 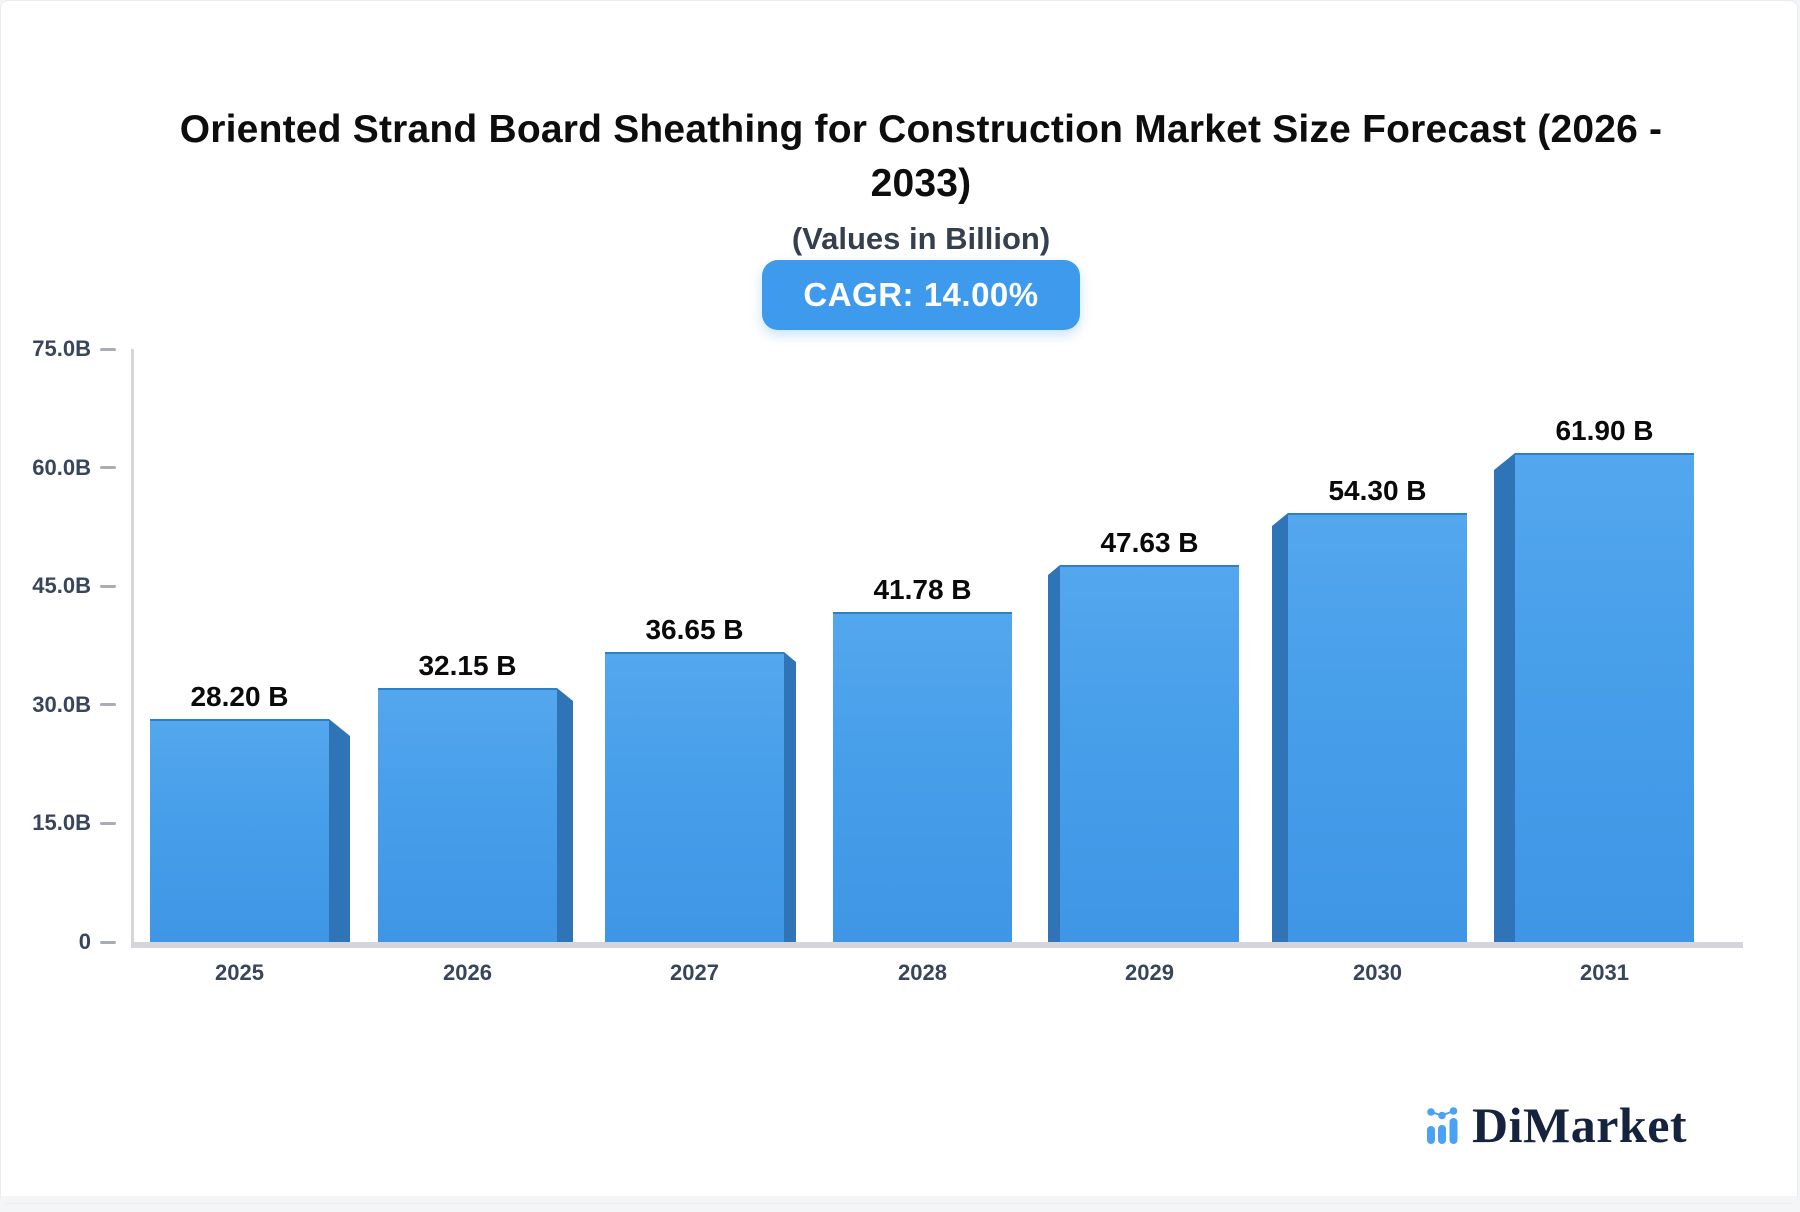 What do you see at coordinates (61, 823) in the screenshot?
I see `y-tick-label: 15.0B` at bounding box center [61, 823].